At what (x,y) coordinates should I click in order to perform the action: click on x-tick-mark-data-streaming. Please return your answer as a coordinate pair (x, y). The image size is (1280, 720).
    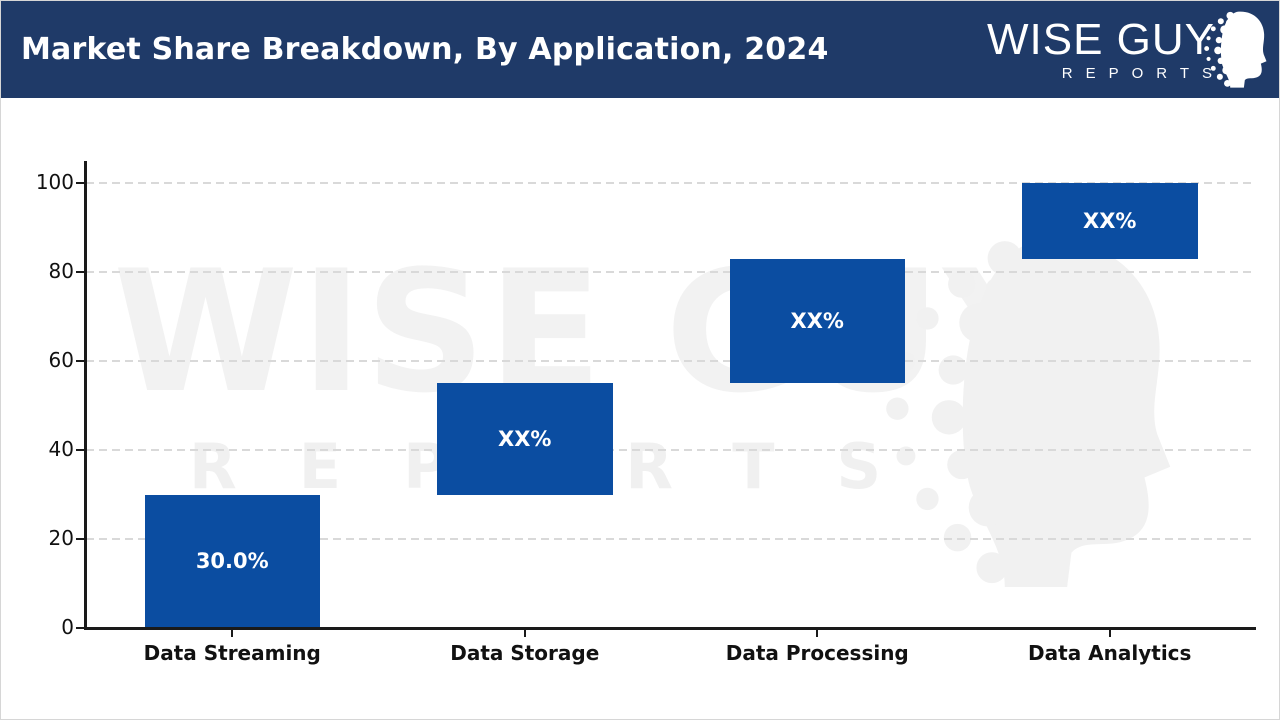
    Looking at the image, I should click on (232, 633).